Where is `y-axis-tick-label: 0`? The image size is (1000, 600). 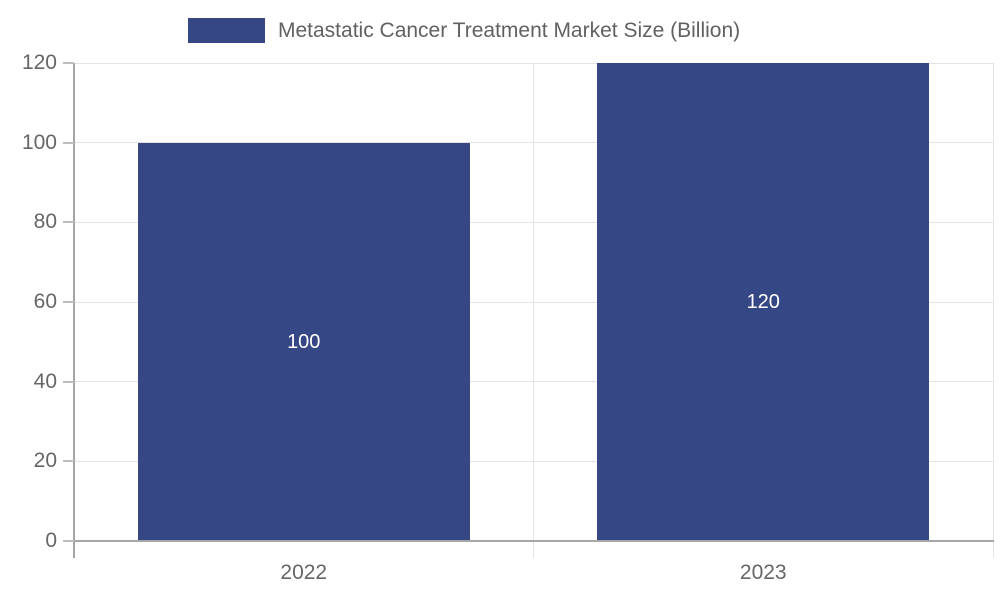 y-axis-tick-label: 0 is located at coordinates (51, 540).